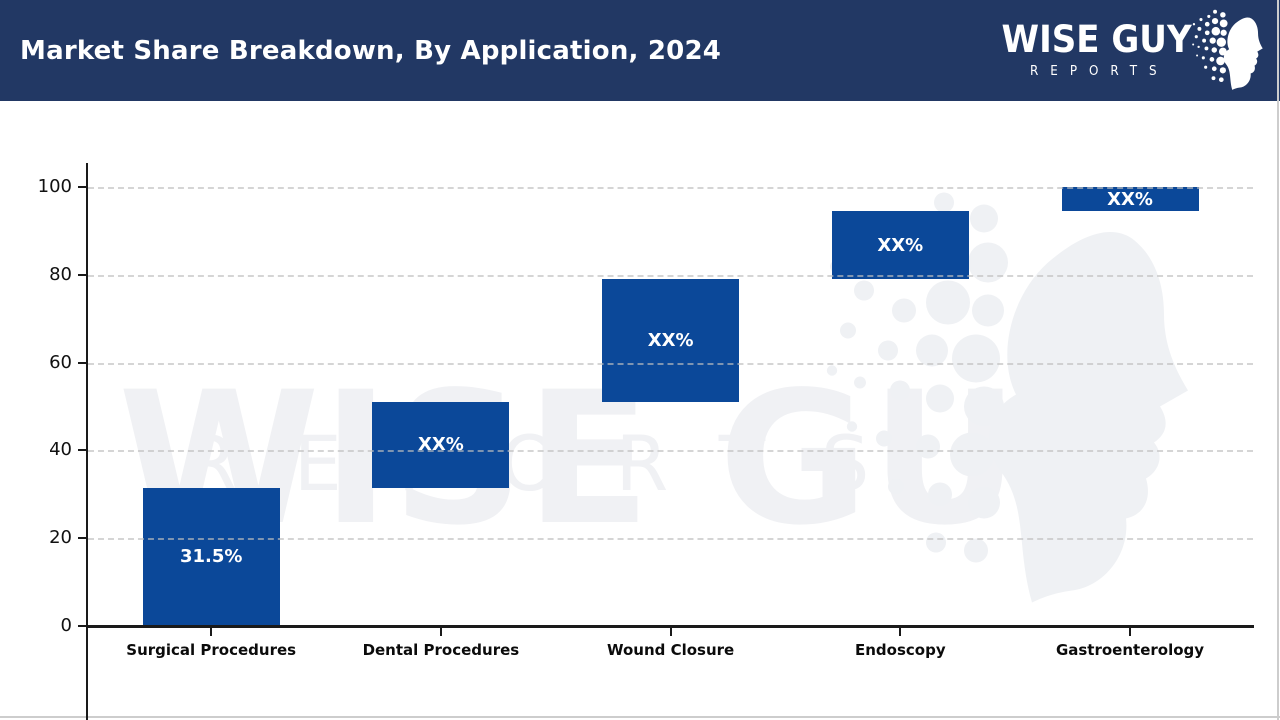 This screenshot has width=1280, height=720. I want to click on y-tick-label-40: 40, so click(60, 450).